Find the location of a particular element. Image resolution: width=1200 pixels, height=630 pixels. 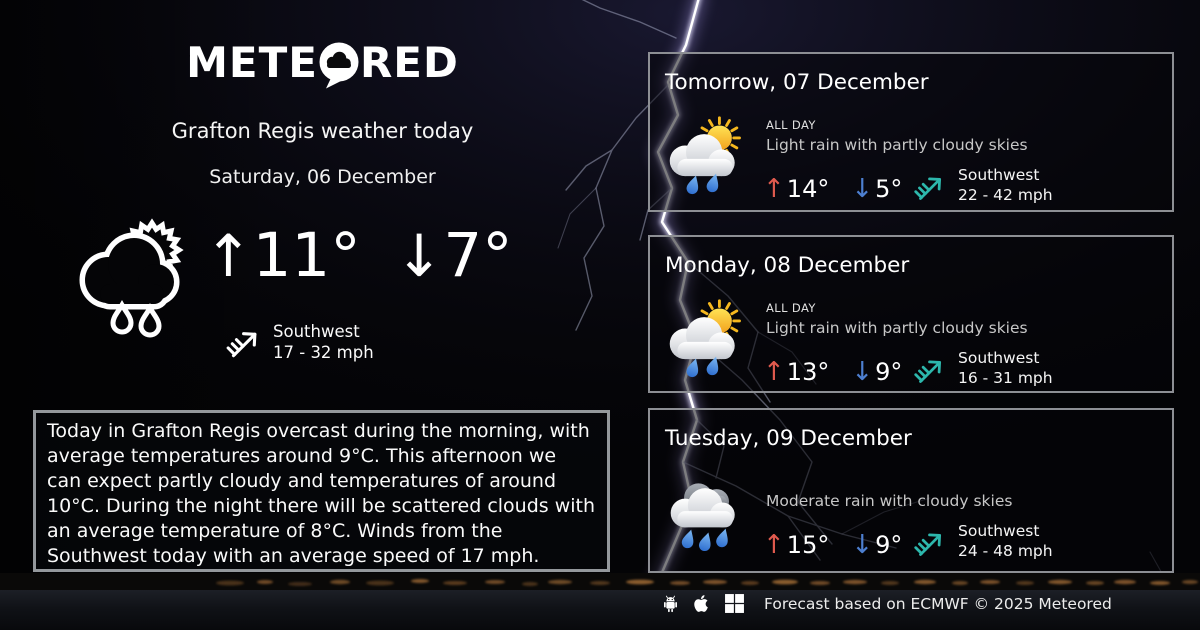

logo-text-left: METE is located at coordinates (252, 62).